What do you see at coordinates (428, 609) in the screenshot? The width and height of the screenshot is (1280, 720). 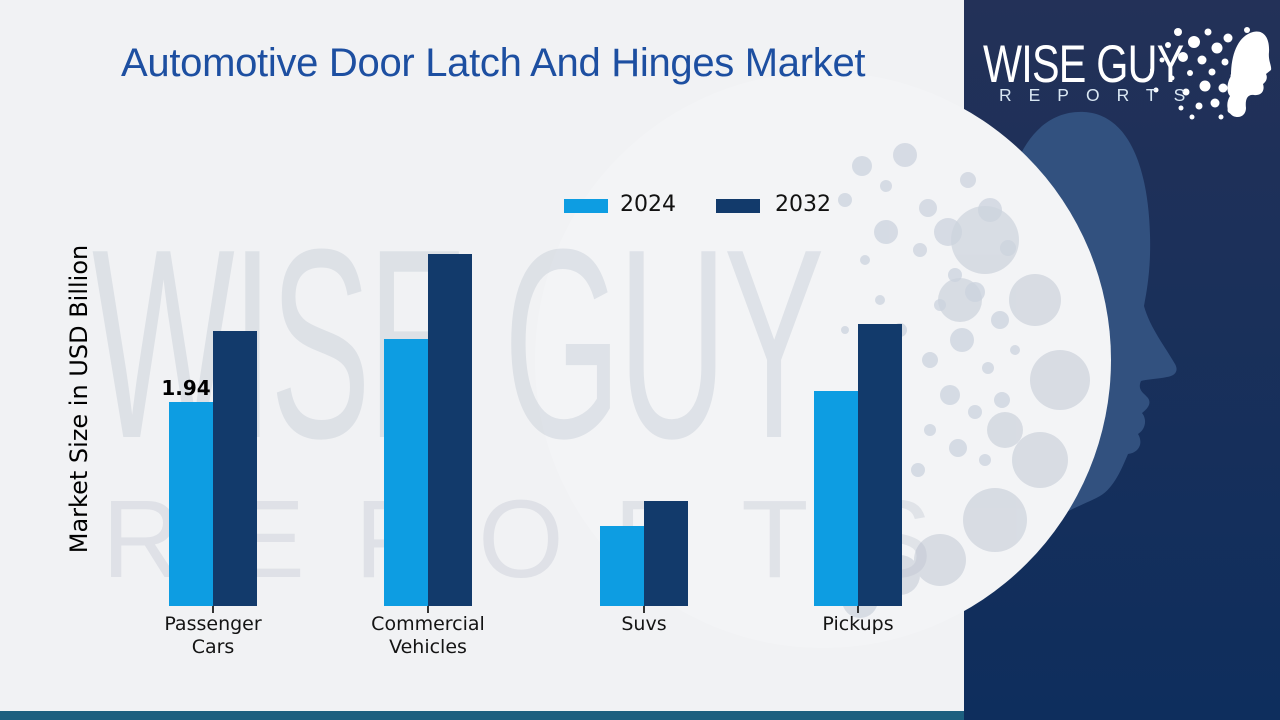 I see `x-axis-tick-commercial-vehicles` at bounding box center [428, 609].